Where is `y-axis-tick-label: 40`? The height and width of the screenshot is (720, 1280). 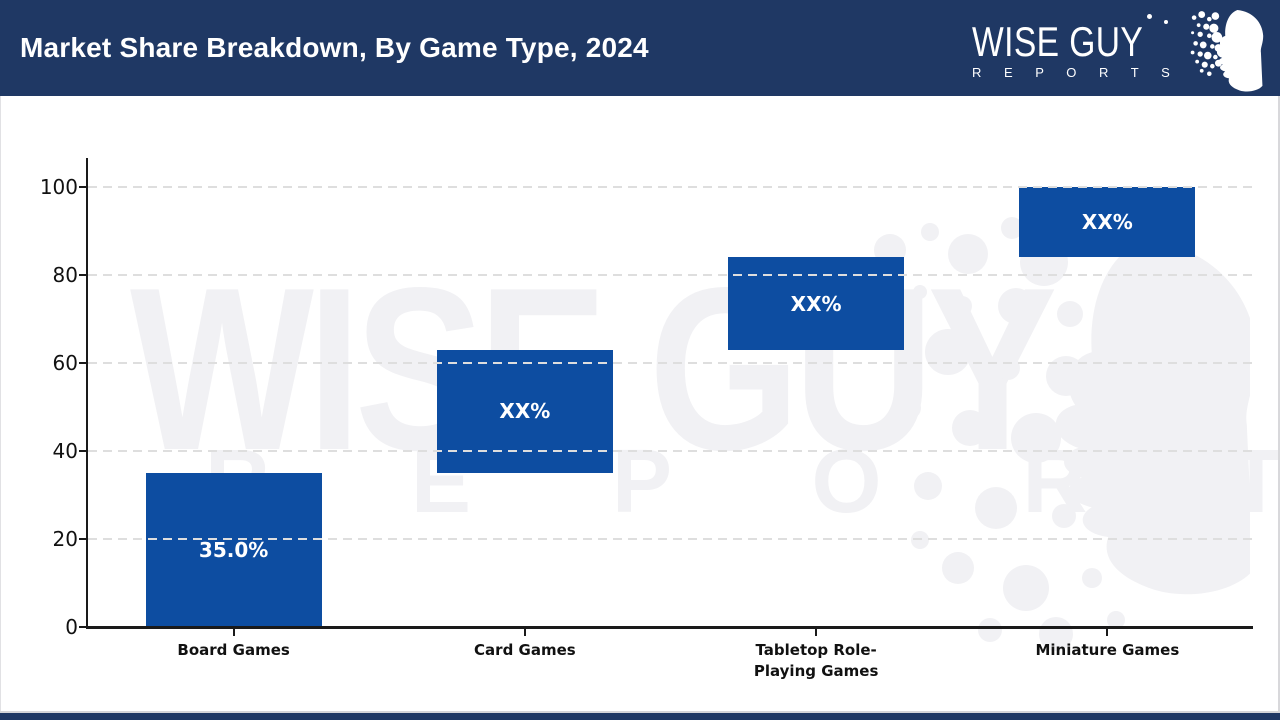 y-axis-tick-label: 40 is located at coordinates (65, 451).